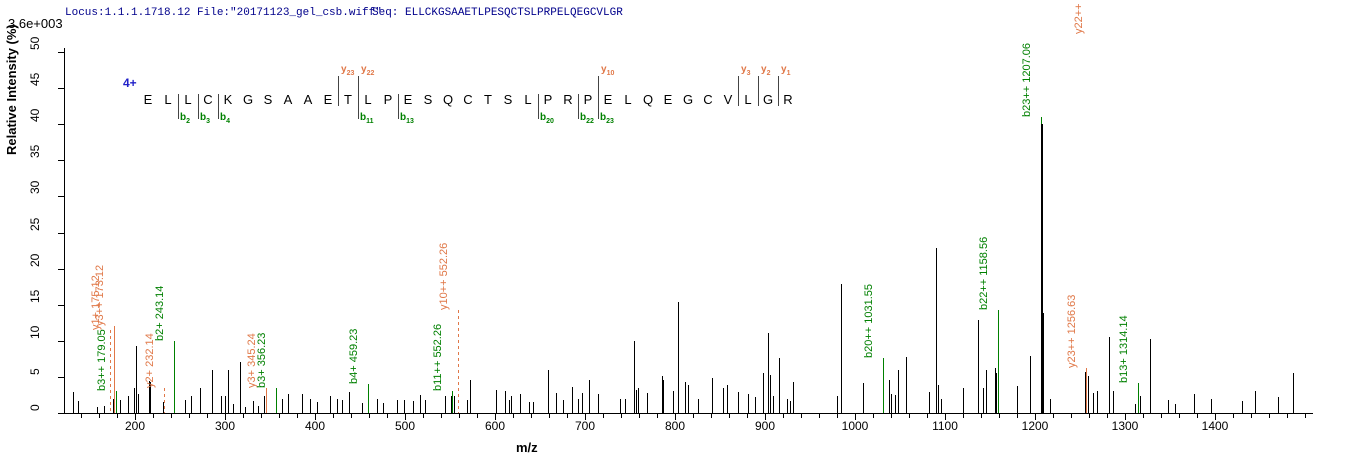 This screenshot has width=1362, height=473. What do you see at coordinates (766, 70) in the screenshot?
I see `y2-marker-label: y2` at bounding box center [766, 70].